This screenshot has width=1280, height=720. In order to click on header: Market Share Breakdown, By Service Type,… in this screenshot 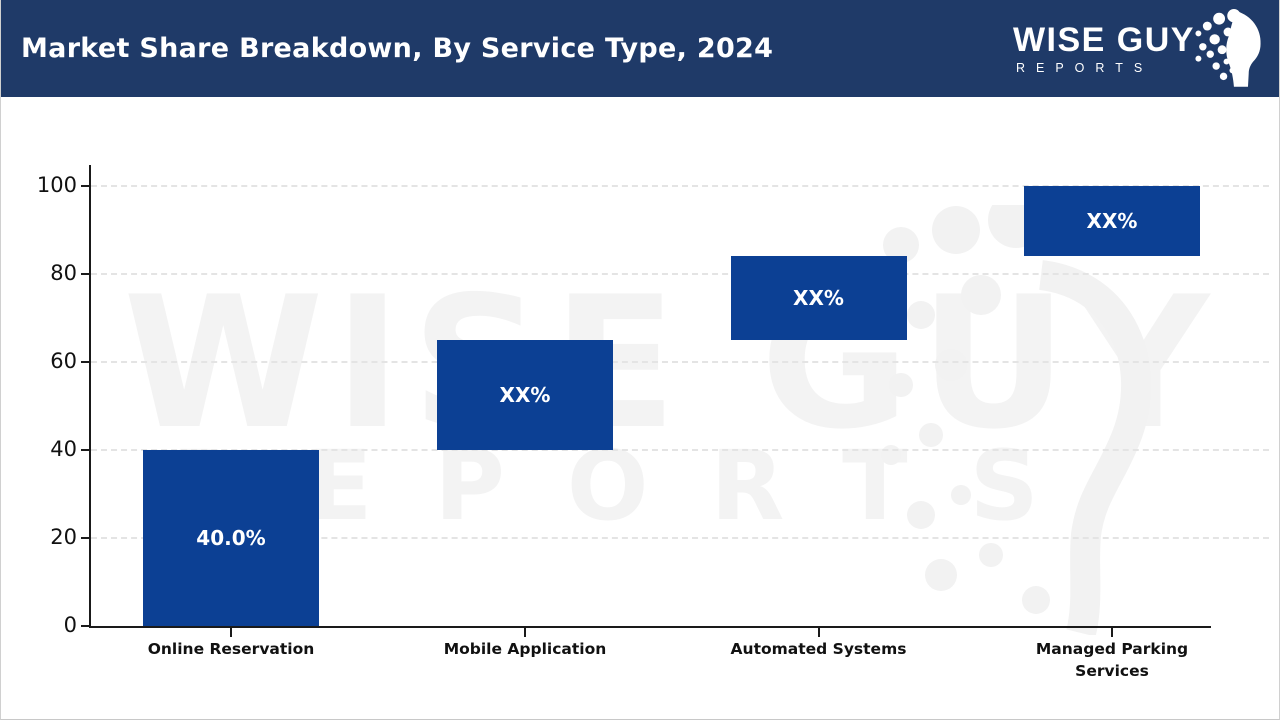, I will do `click(640, 48)`.